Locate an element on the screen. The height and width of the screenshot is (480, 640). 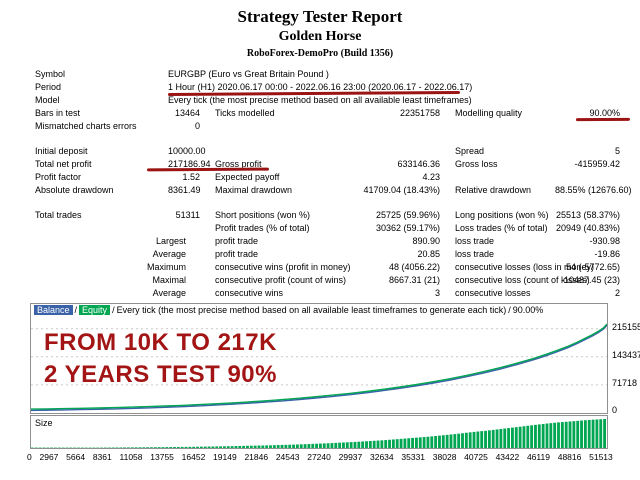
stat-label: Symbol is located at coordinates (50, 73).